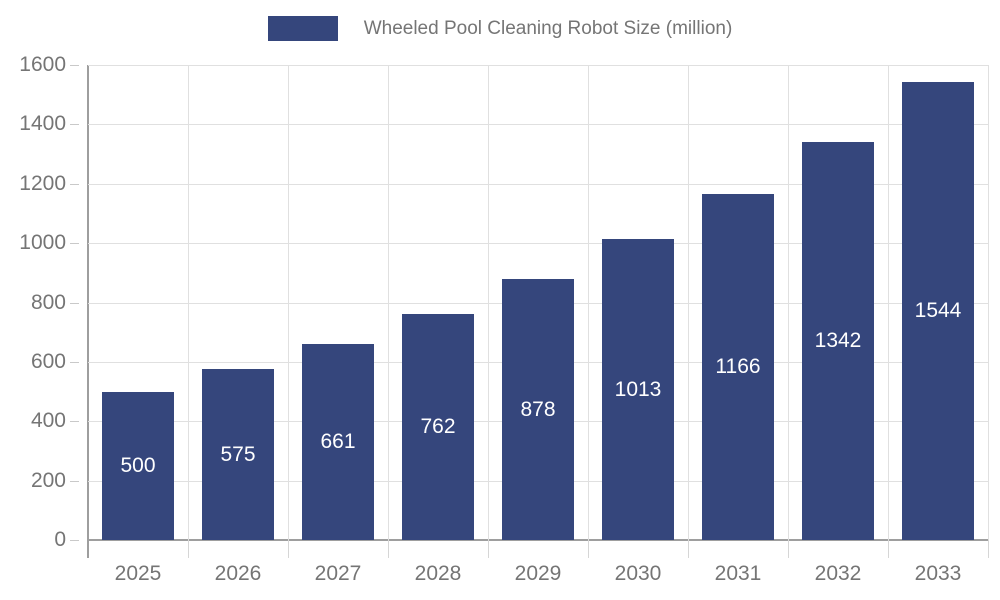  What do you see at coordinates (48, 421) in the screenshot?
I see `y-tick-label: 400` at bounding box center [48, 421].